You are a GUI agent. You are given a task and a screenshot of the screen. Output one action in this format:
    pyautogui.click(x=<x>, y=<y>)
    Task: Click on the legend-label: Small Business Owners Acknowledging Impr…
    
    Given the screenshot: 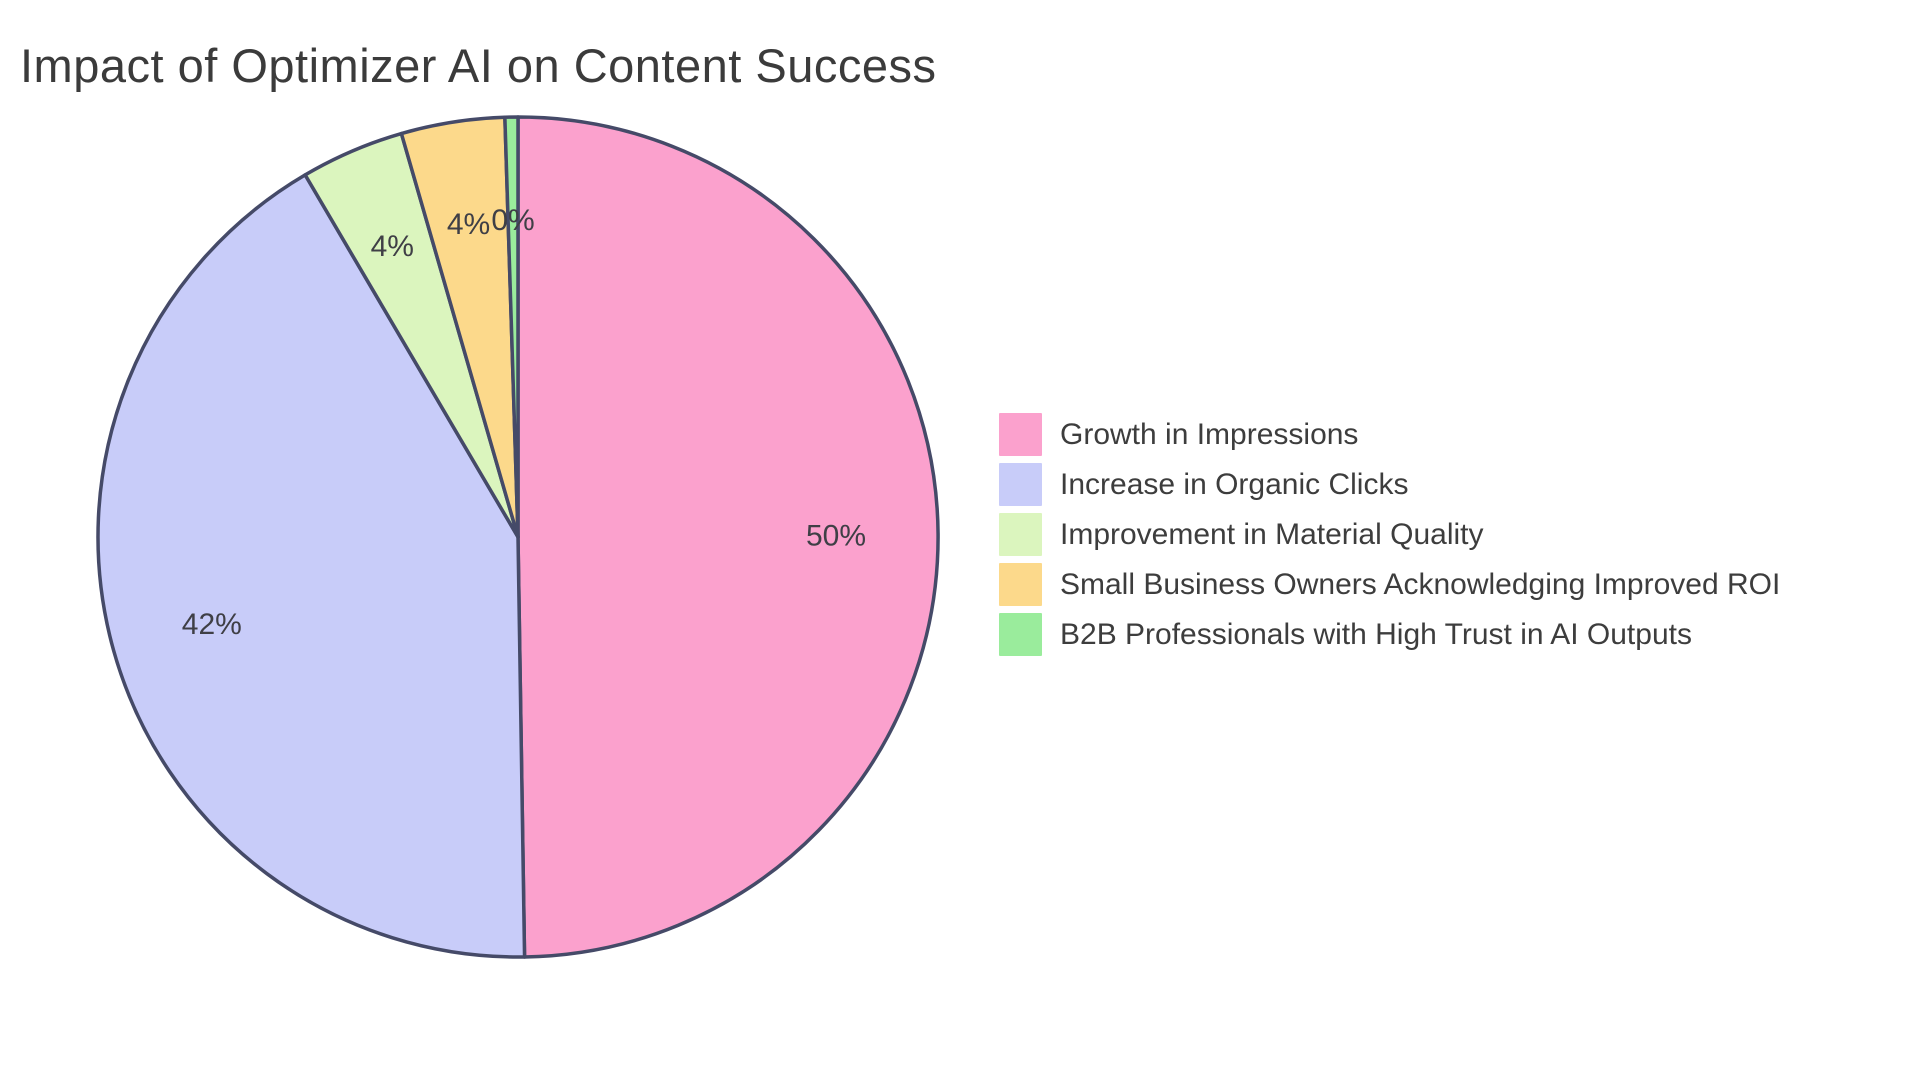 What is the action you would take?
    pyautogui.click(x=1420, y=584)
    